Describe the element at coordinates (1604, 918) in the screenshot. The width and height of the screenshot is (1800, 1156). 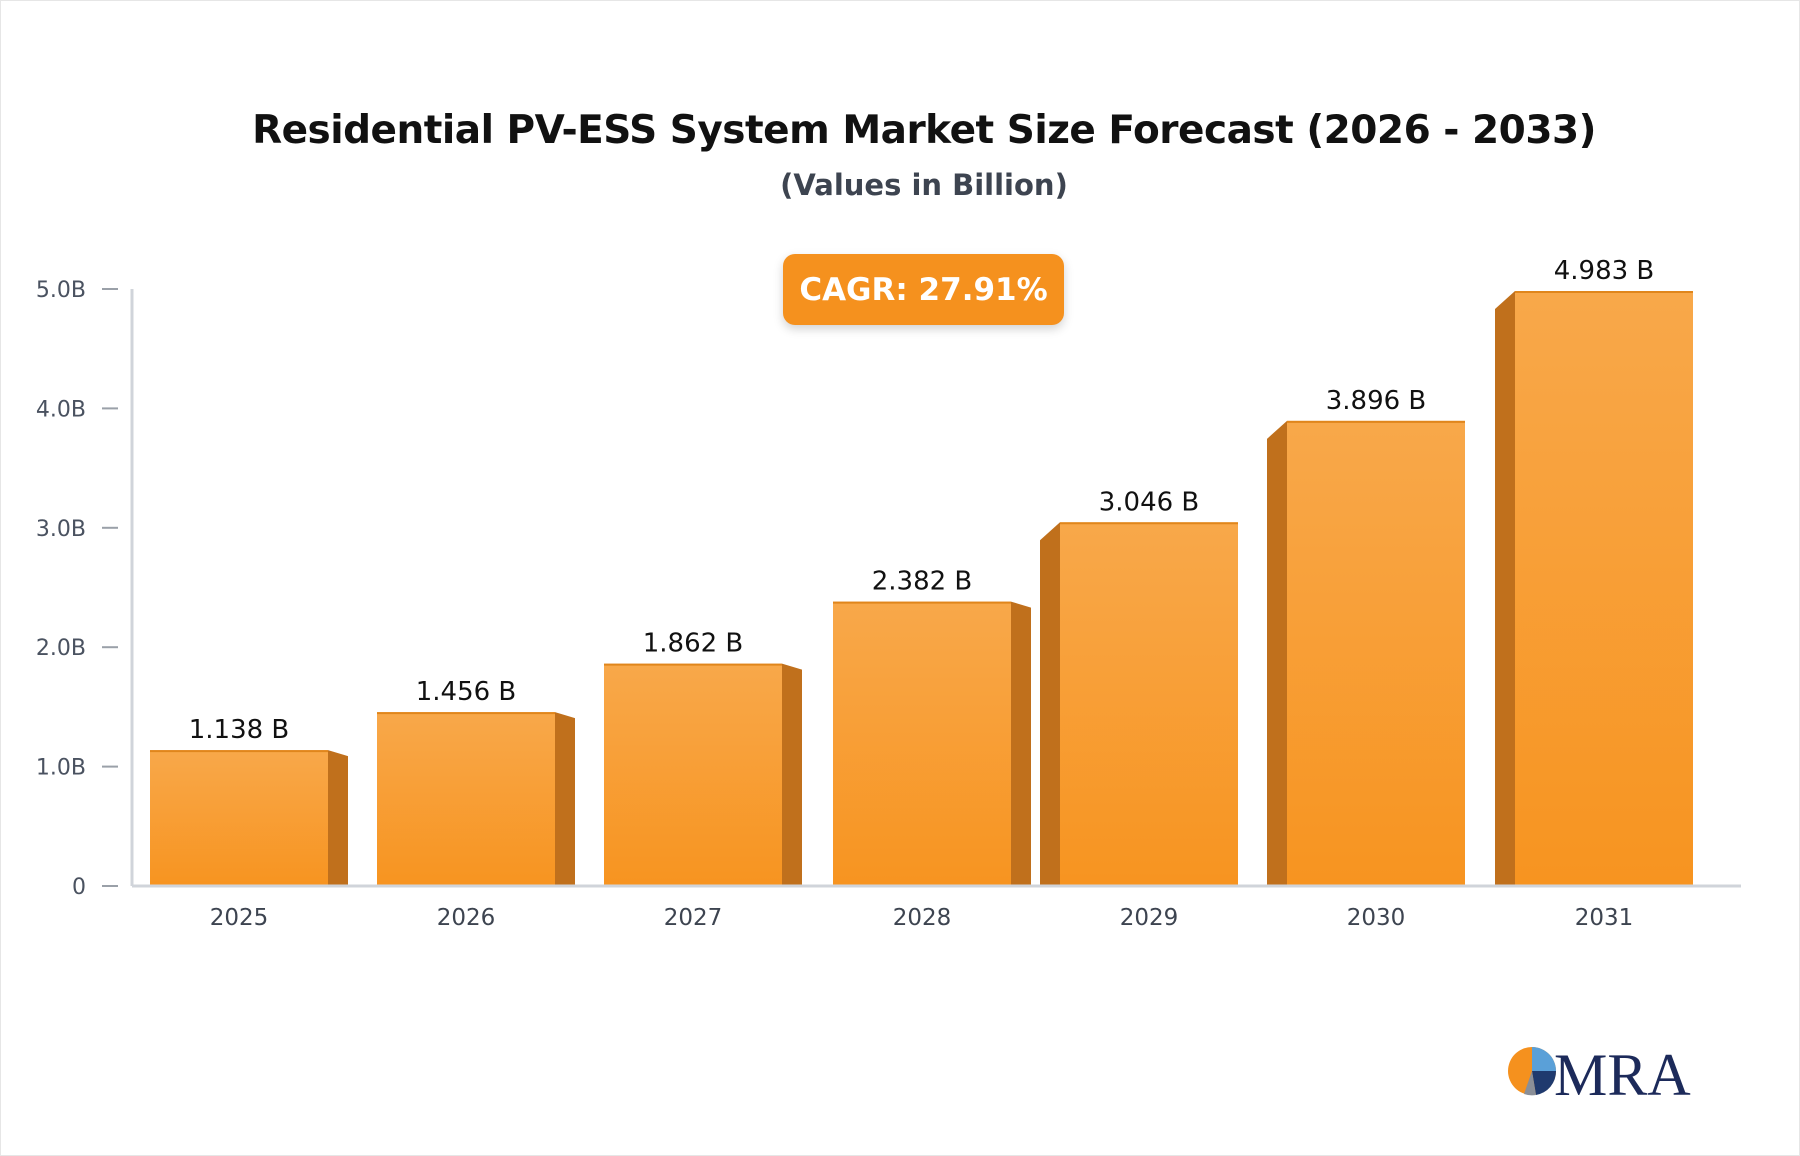
I see `x-tick-label: 2031` at that location.